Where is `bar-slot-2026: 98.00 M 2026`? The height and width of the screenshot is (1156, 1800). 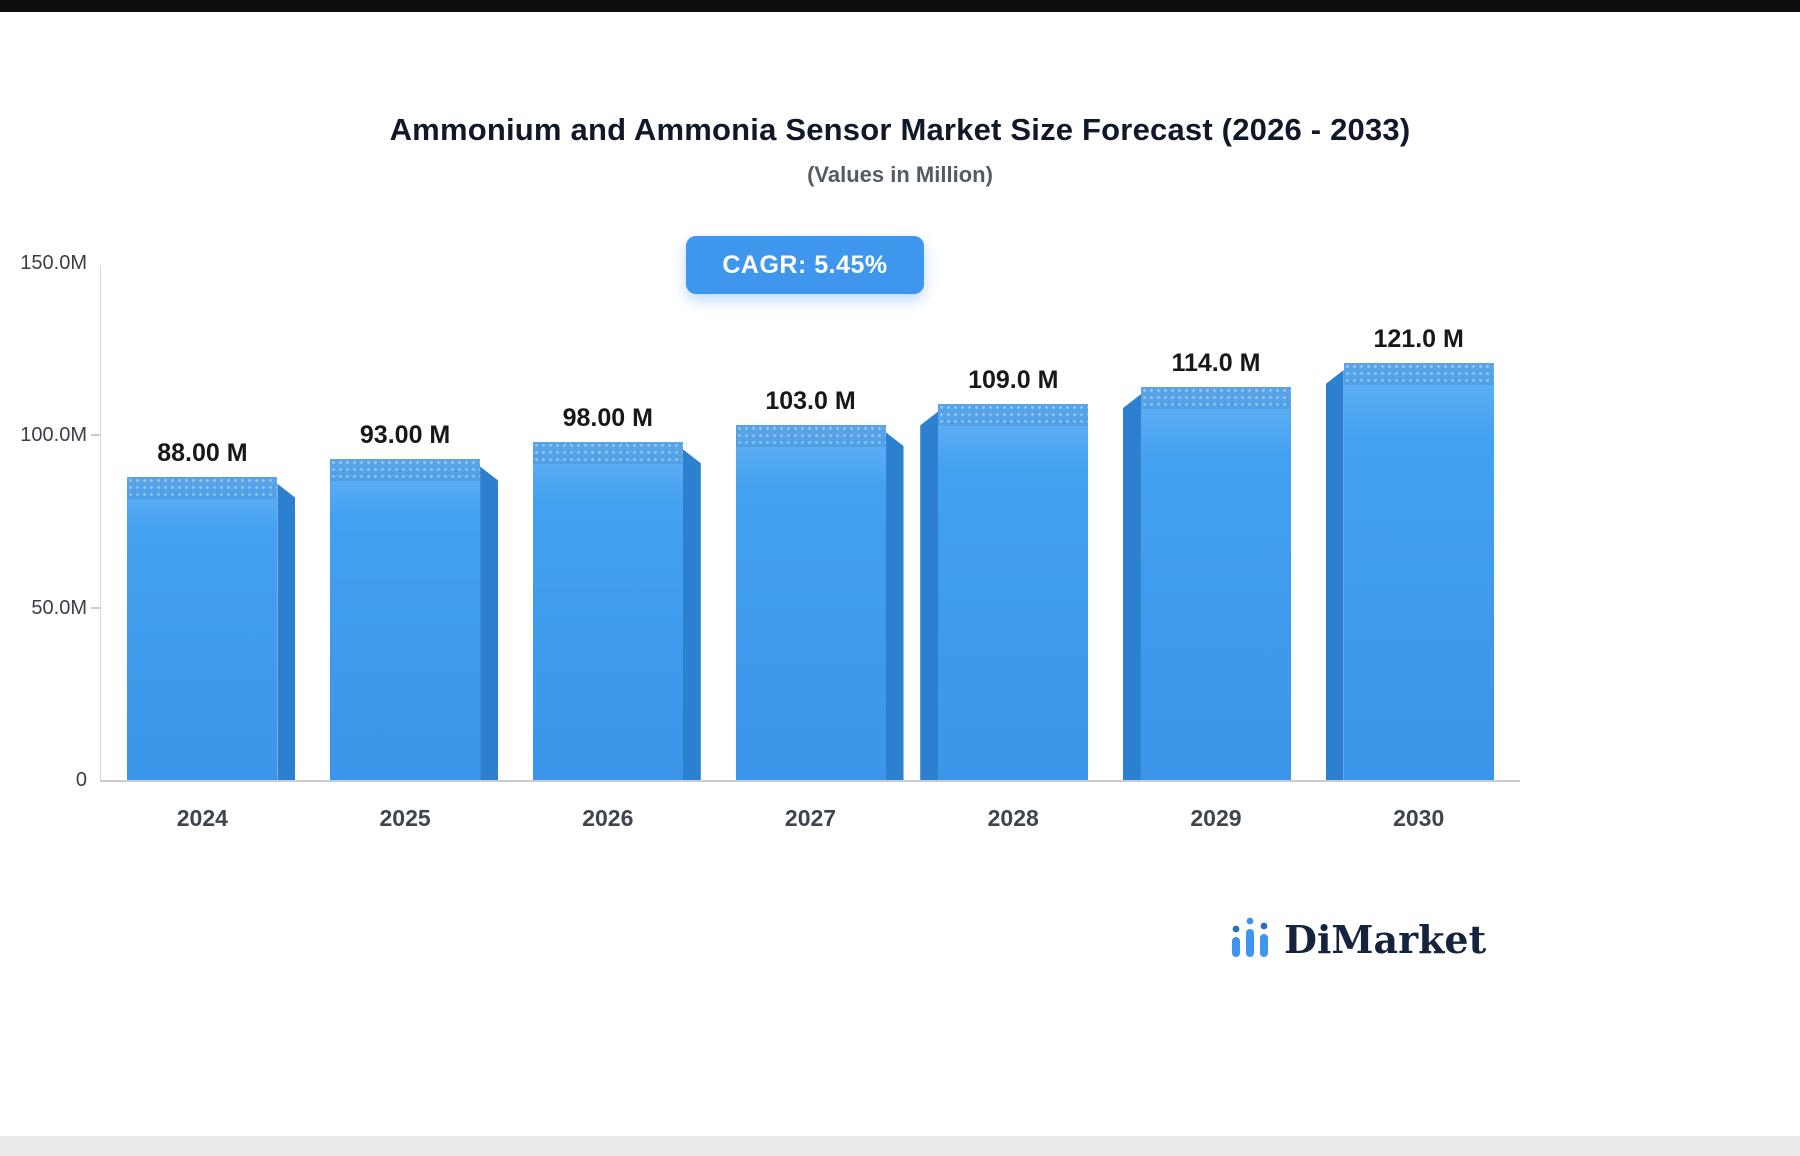
bar-slot-2026: 98.00 M 2026 is located at coordinates (607, 548).